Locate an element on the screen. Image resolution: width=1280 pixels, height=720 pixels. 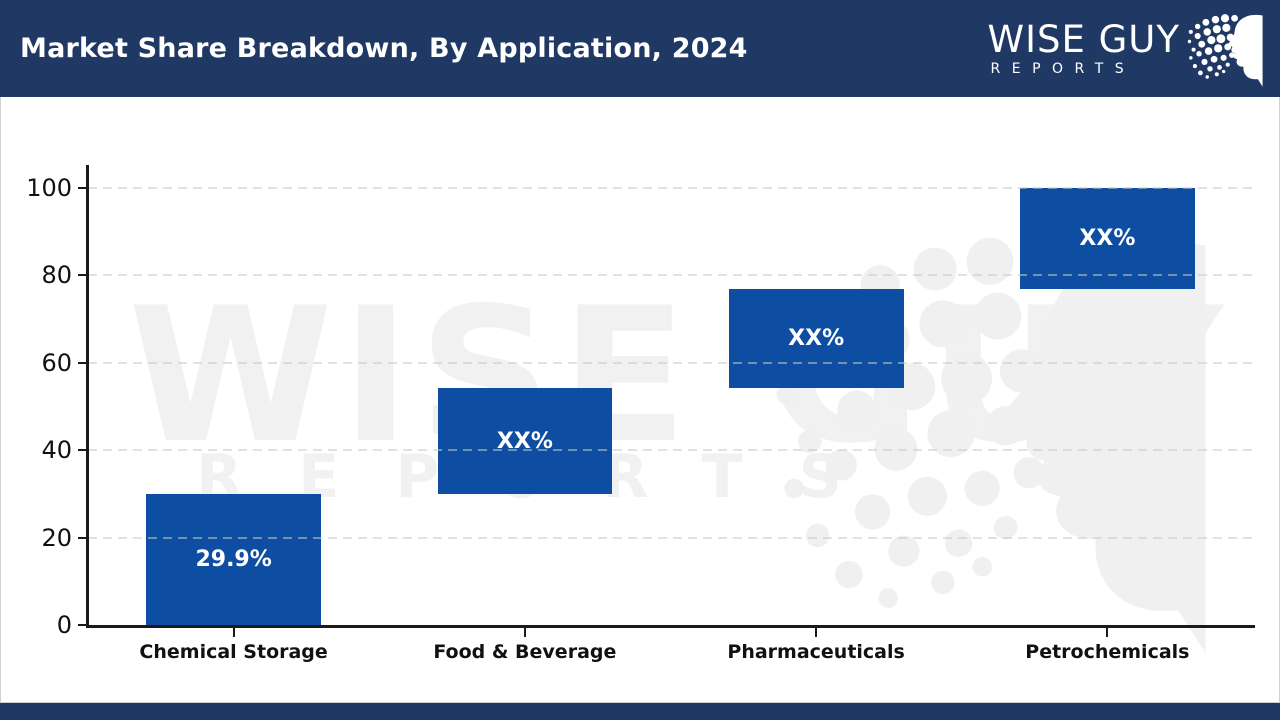
y-axis-line is located at coordinates (87, 396).